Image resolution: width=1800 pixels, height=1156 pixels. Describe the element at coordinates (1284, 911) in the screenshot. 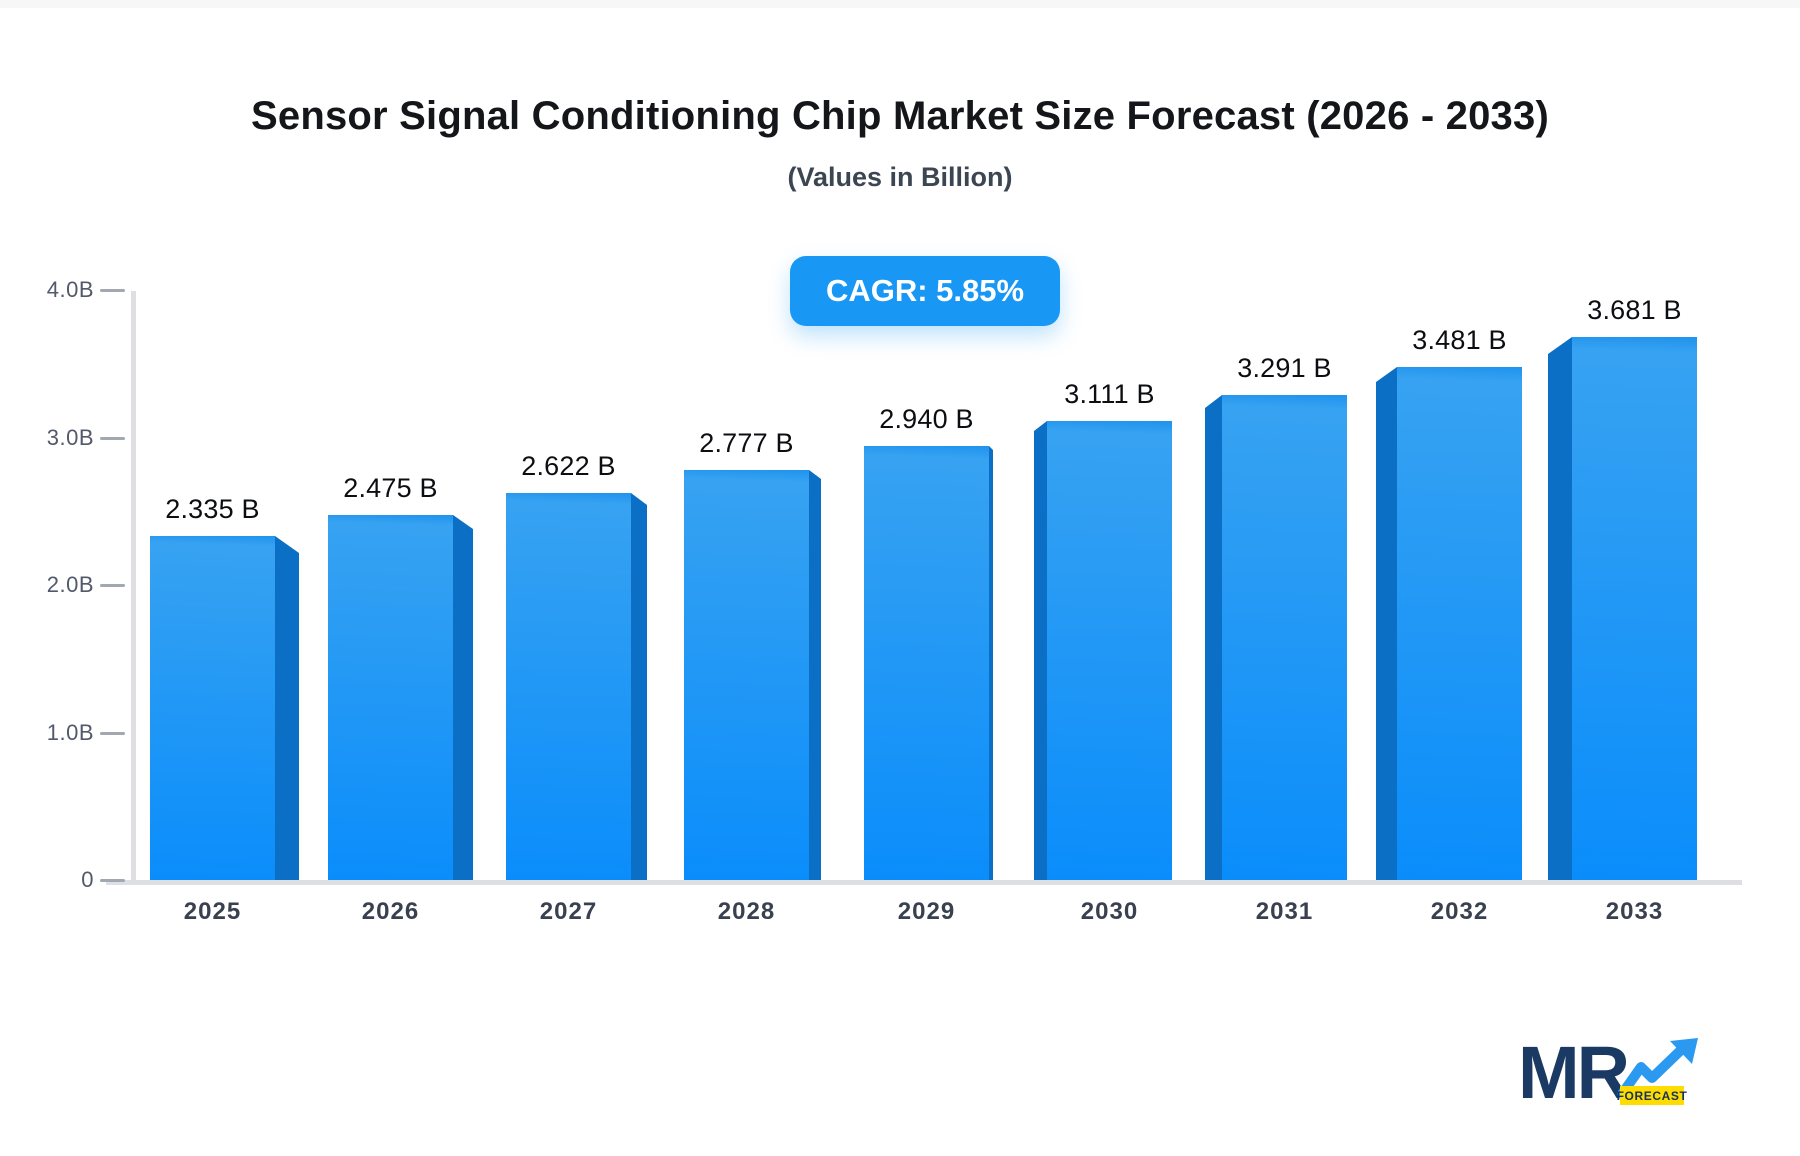

I see `x-axis-label-2031: 2031` at that location.